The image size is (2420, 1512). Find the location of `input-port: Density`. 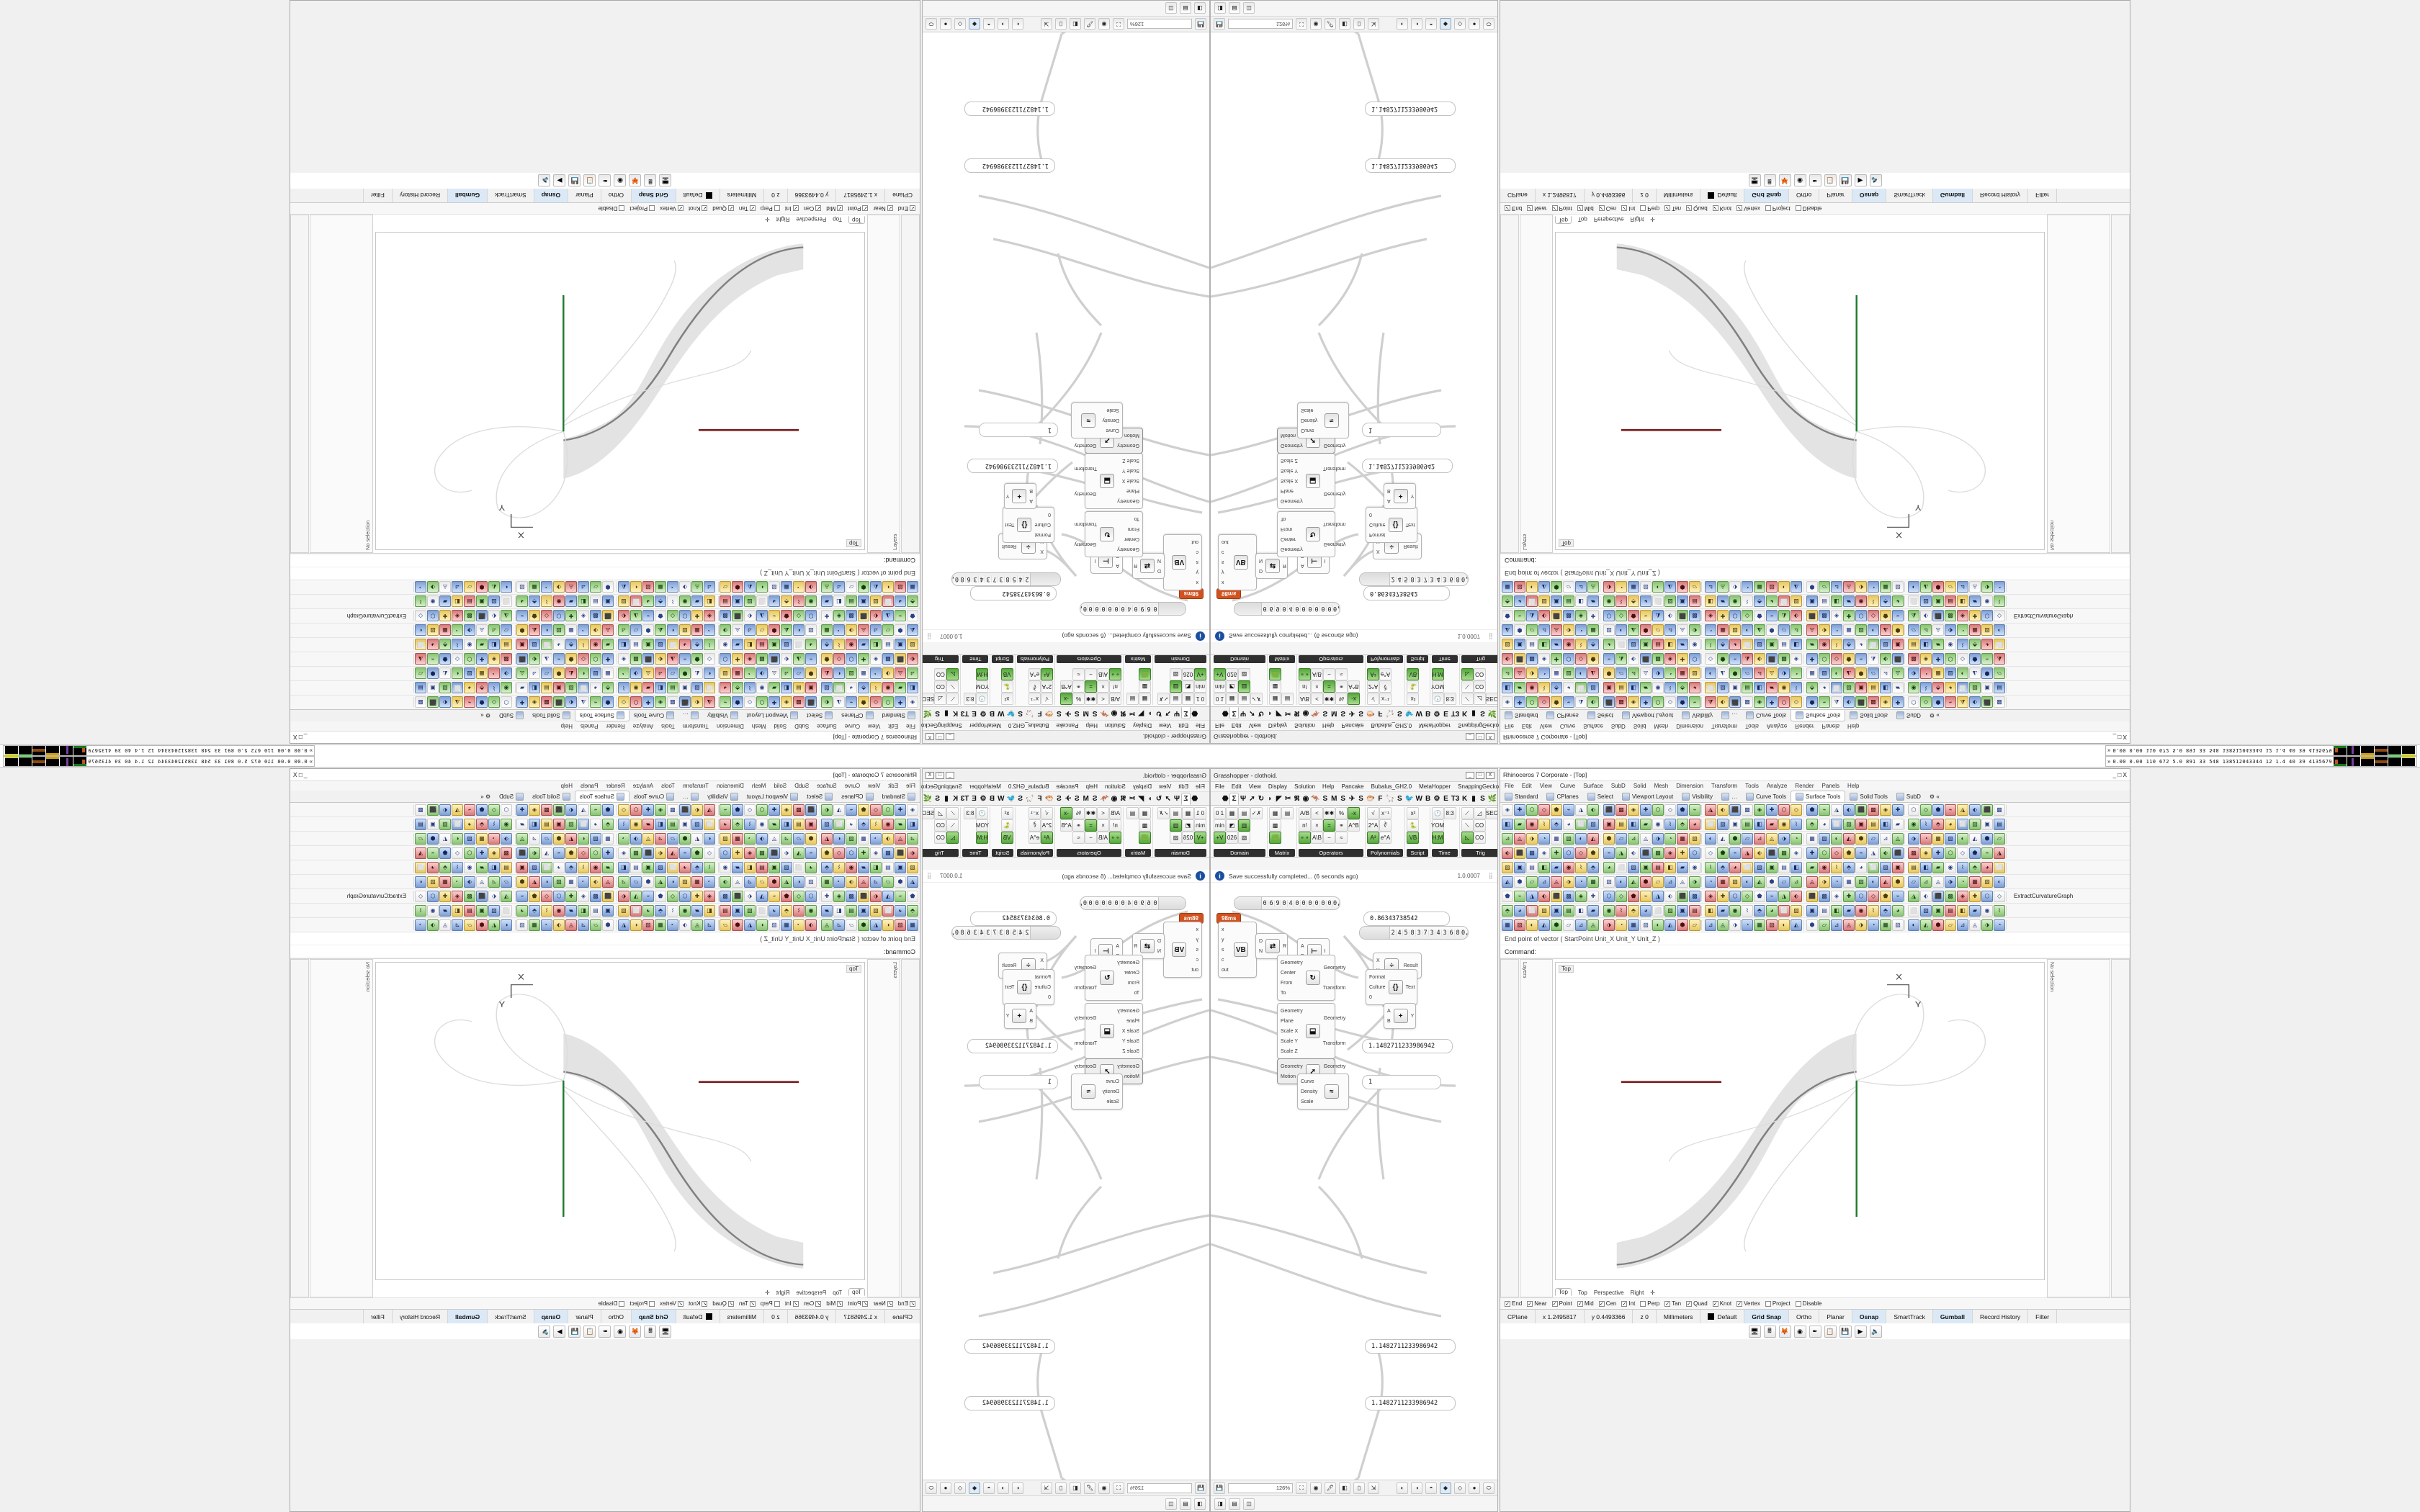

input-port: Density is located at coordinates (1110, 1091).